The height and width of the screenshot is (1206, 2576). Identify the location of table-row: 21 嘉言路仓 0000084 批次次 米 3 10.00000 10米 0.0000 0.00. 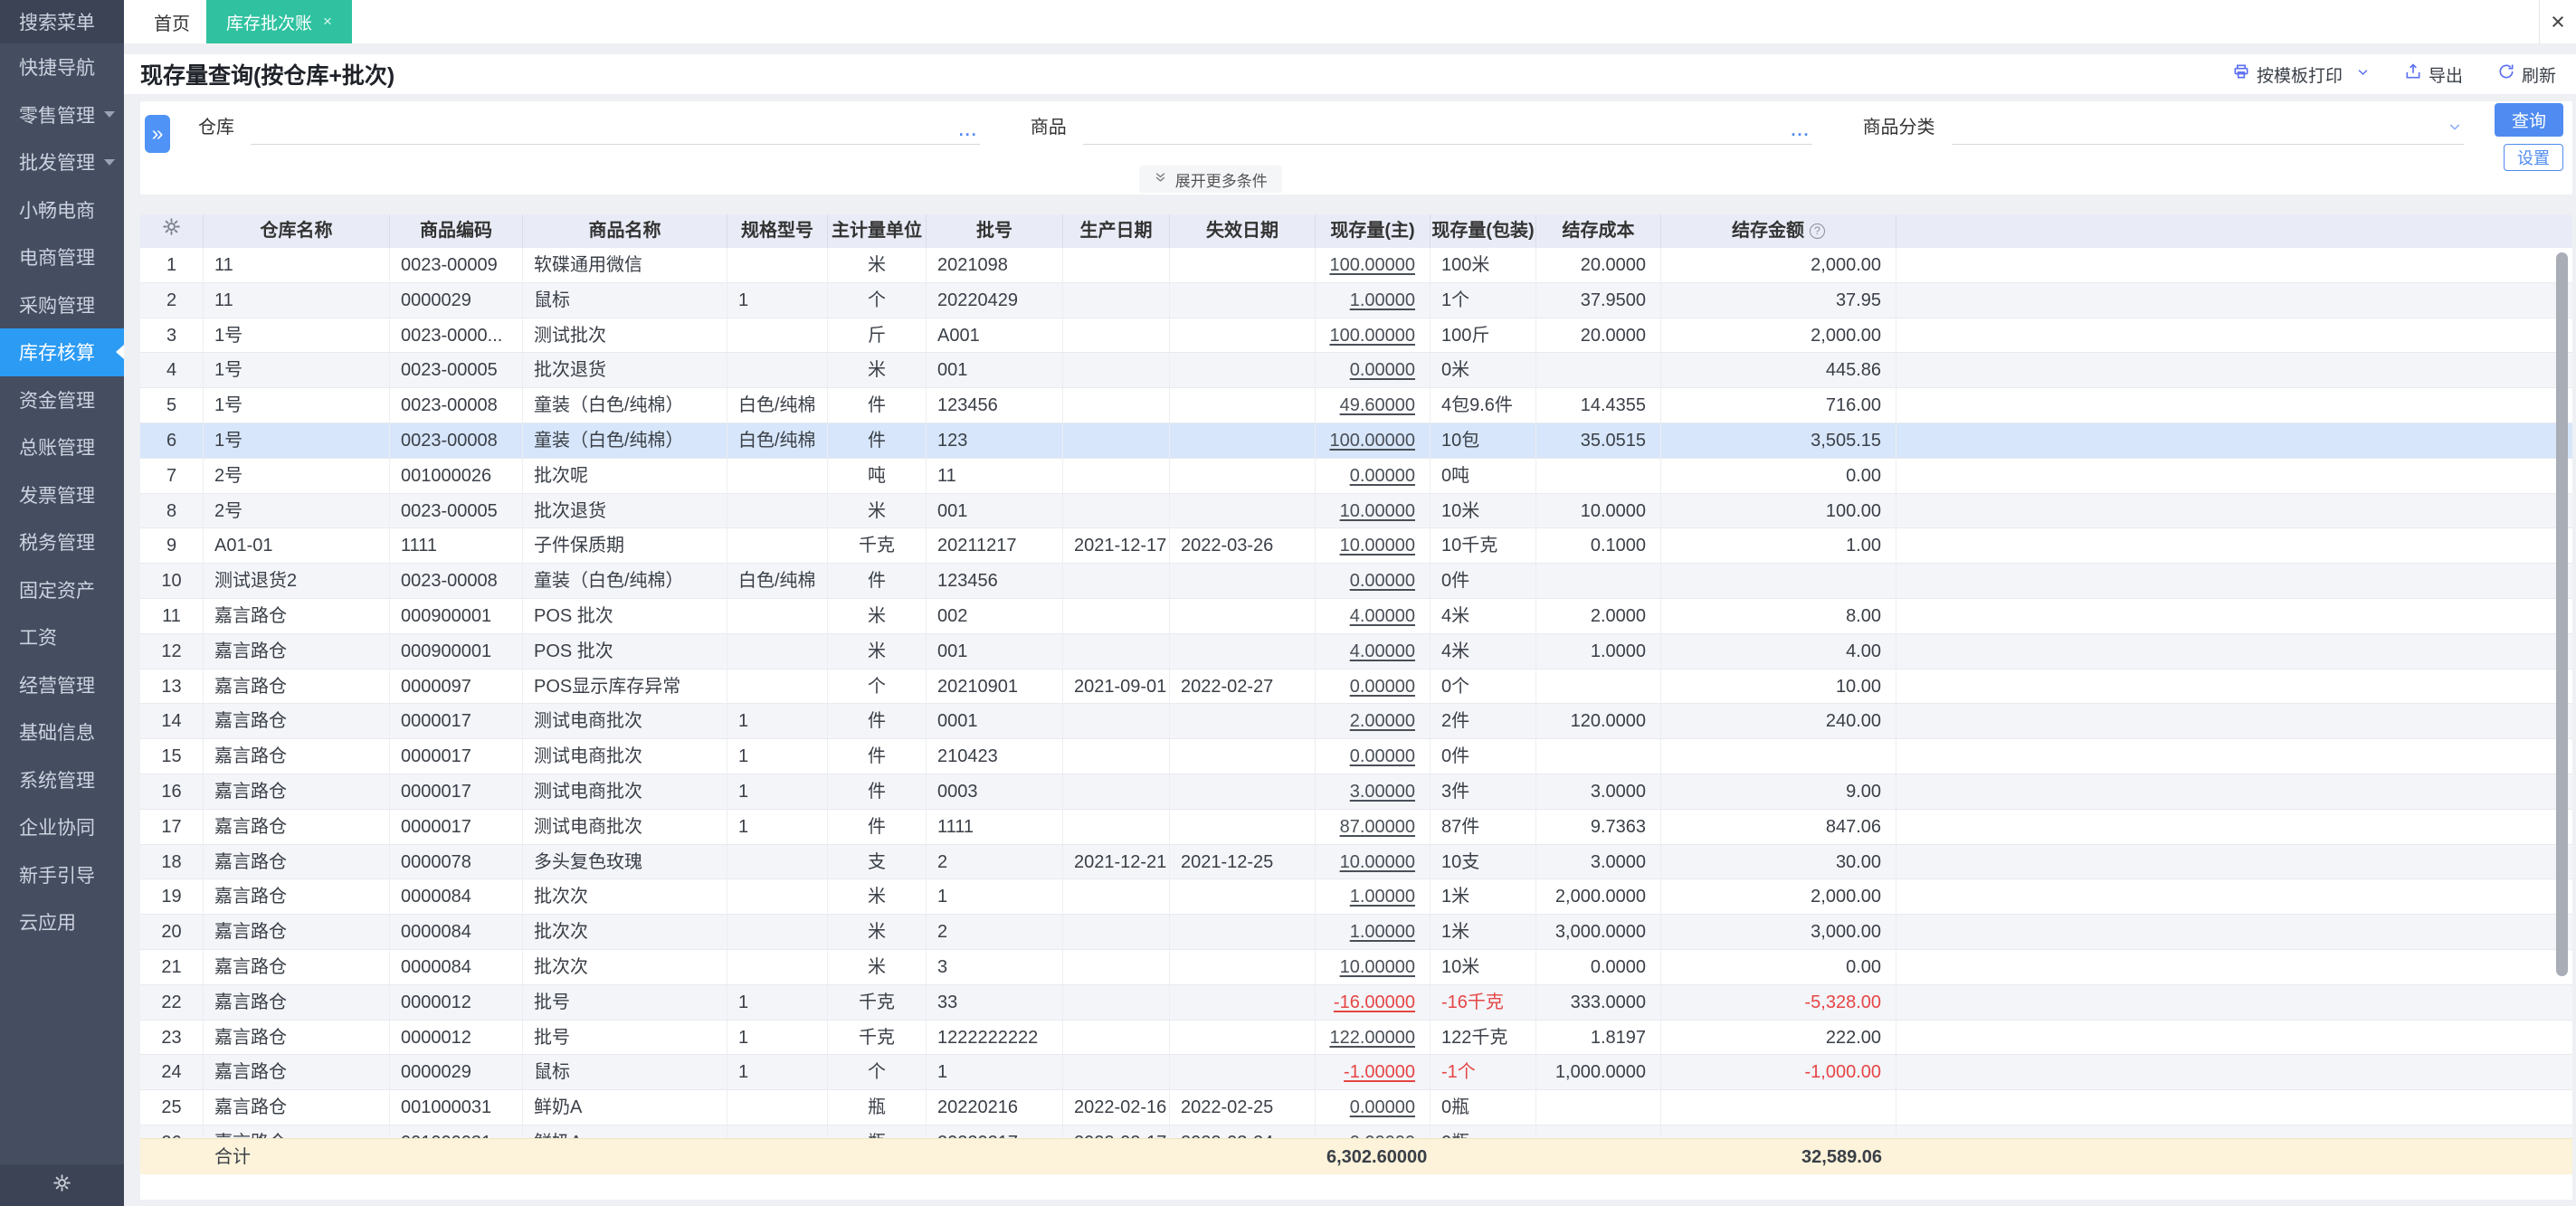
(1356, 967).